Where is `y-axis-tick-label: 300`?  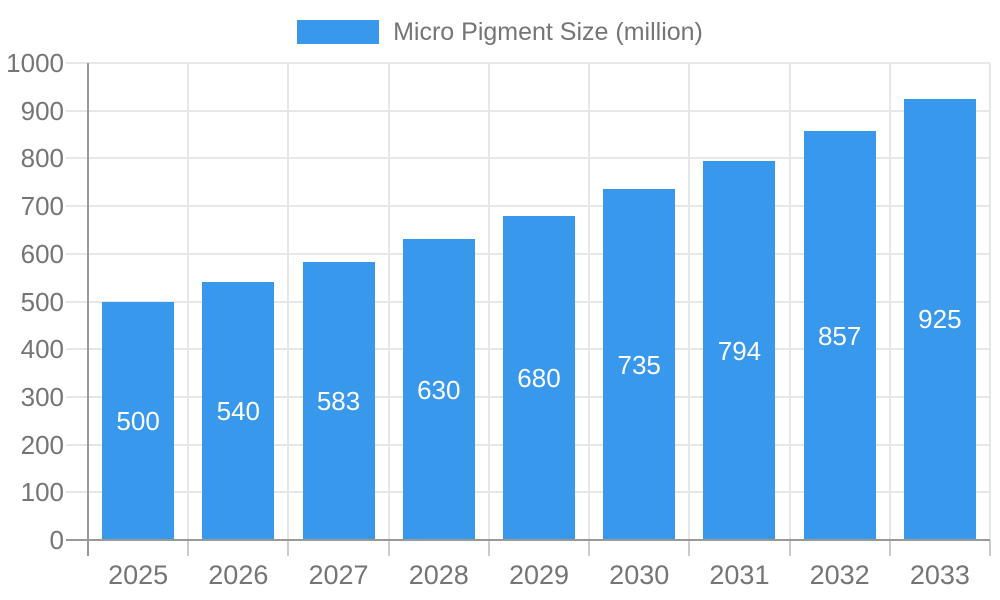
y-axis-tick-label: 300 is located at coordinates (42, 396).